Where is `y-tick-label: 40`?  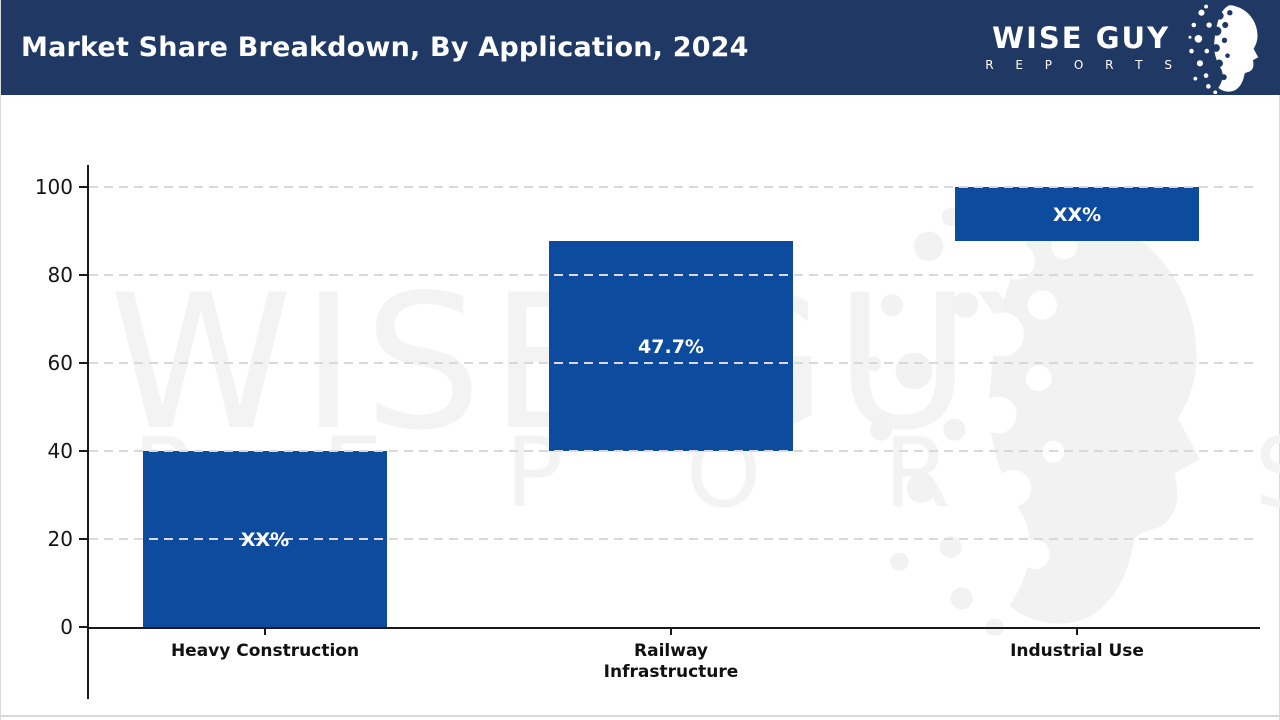 y-tick-label: 40 is located at coordinates (60, 451).